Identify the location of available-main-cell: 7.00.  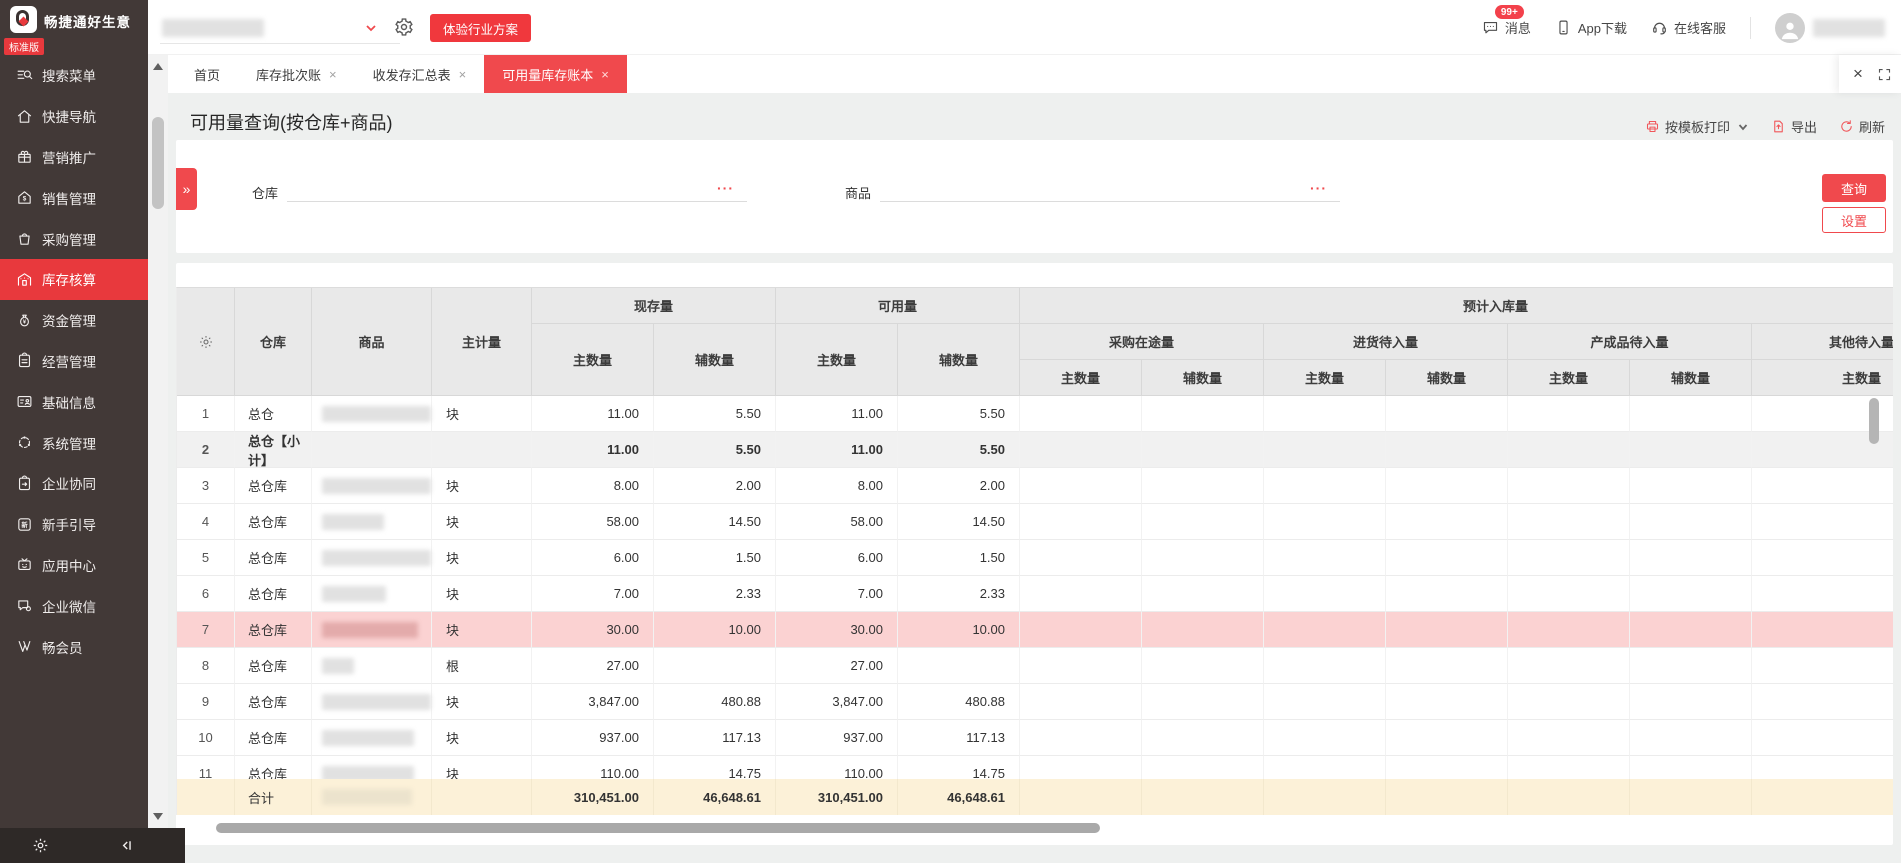
(837, 594).